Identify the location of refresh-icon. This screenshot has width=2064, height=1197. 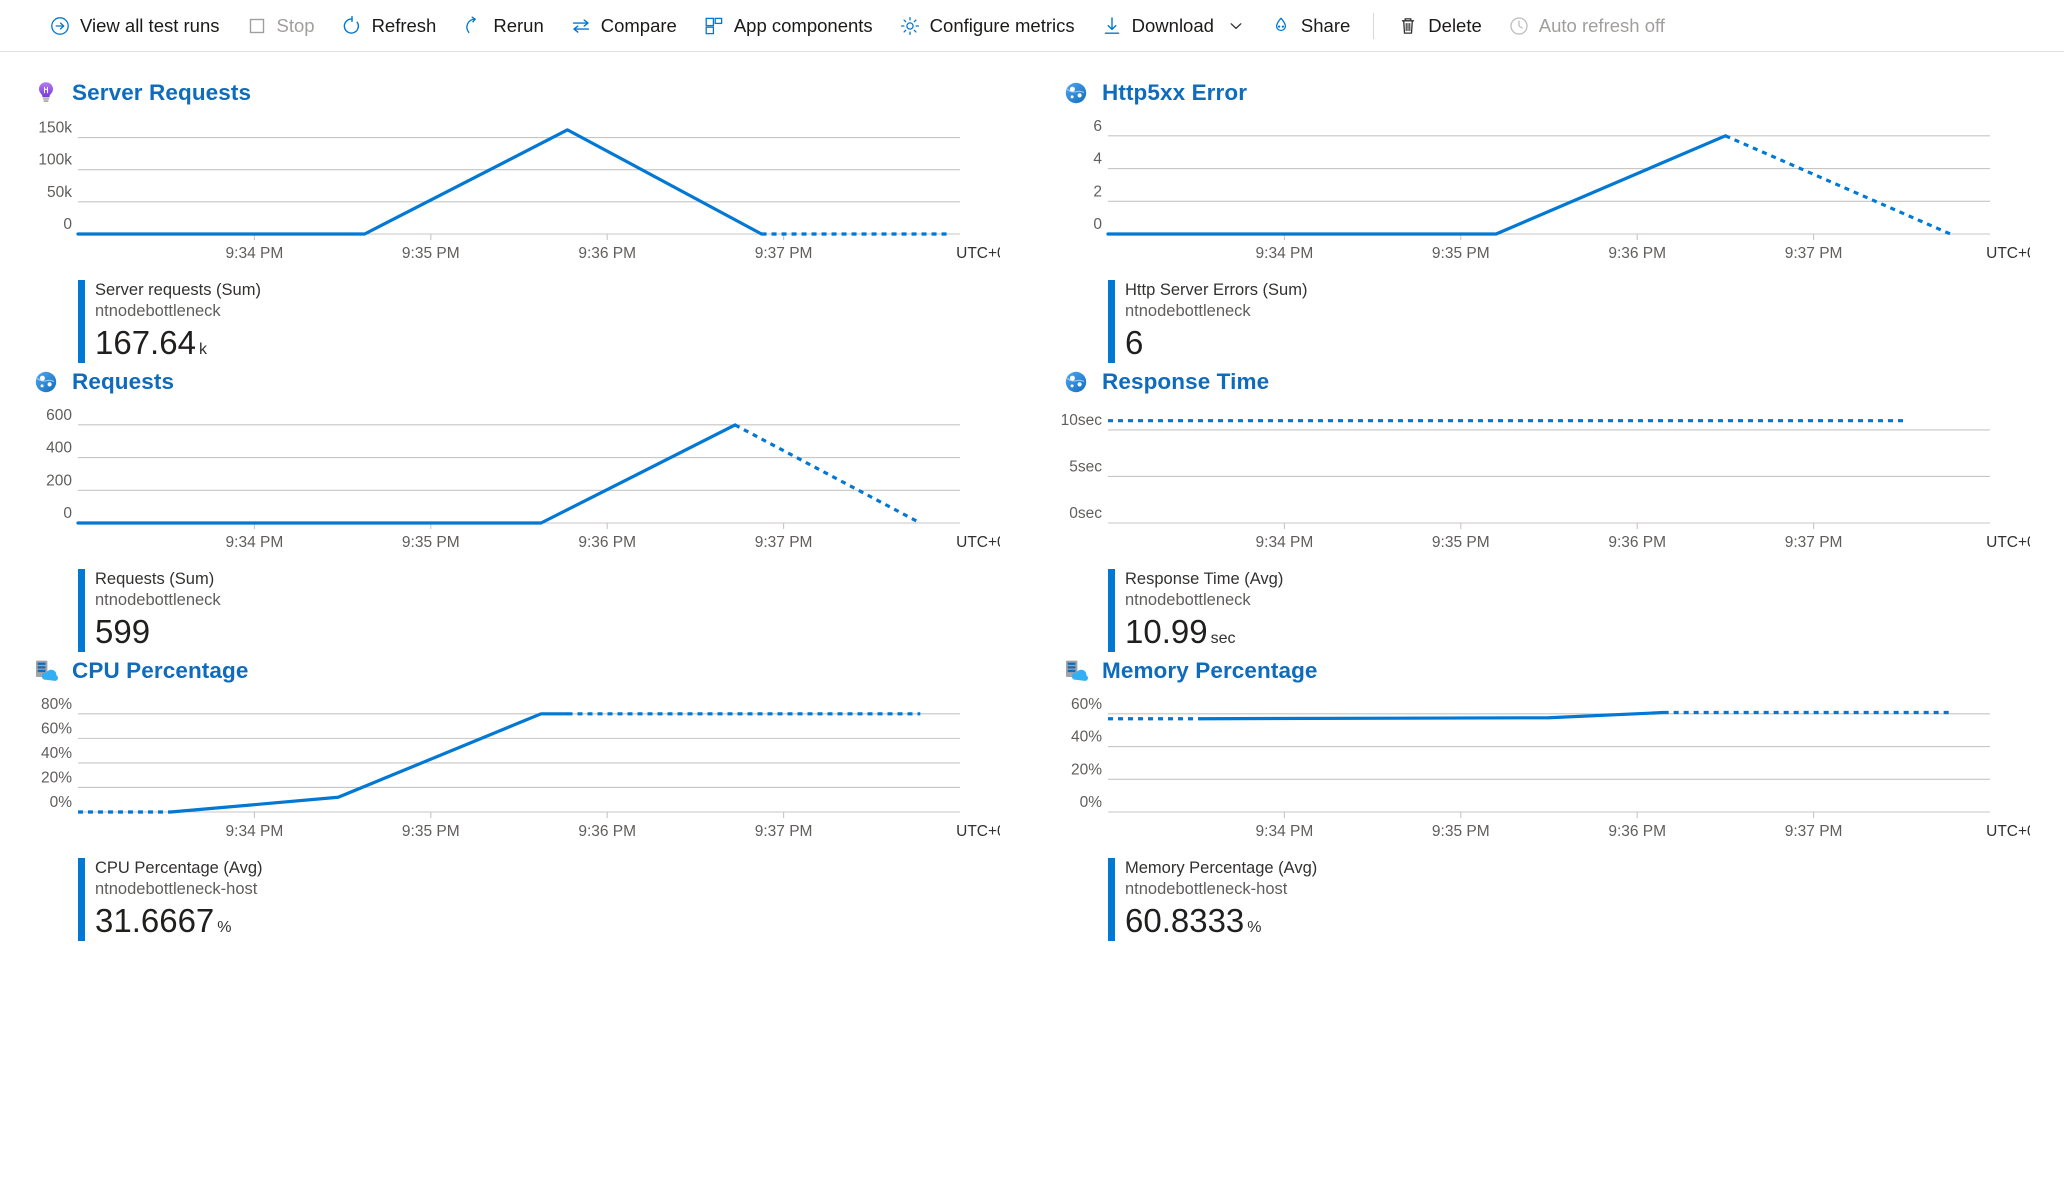
(352, 26).